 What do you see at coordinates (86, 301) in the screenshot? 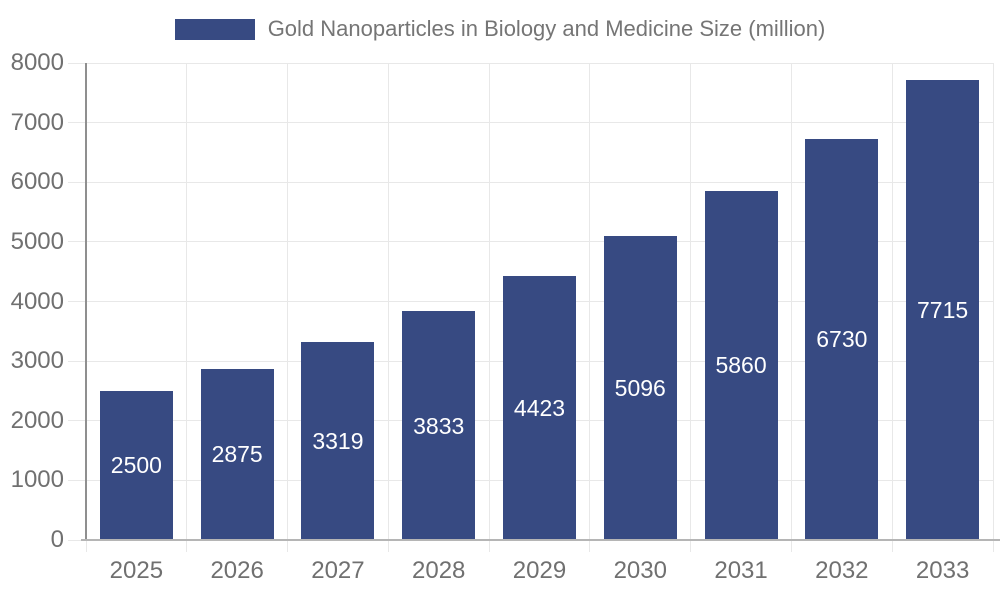
I see `y-axis-line` at bounding box center [86, 301].